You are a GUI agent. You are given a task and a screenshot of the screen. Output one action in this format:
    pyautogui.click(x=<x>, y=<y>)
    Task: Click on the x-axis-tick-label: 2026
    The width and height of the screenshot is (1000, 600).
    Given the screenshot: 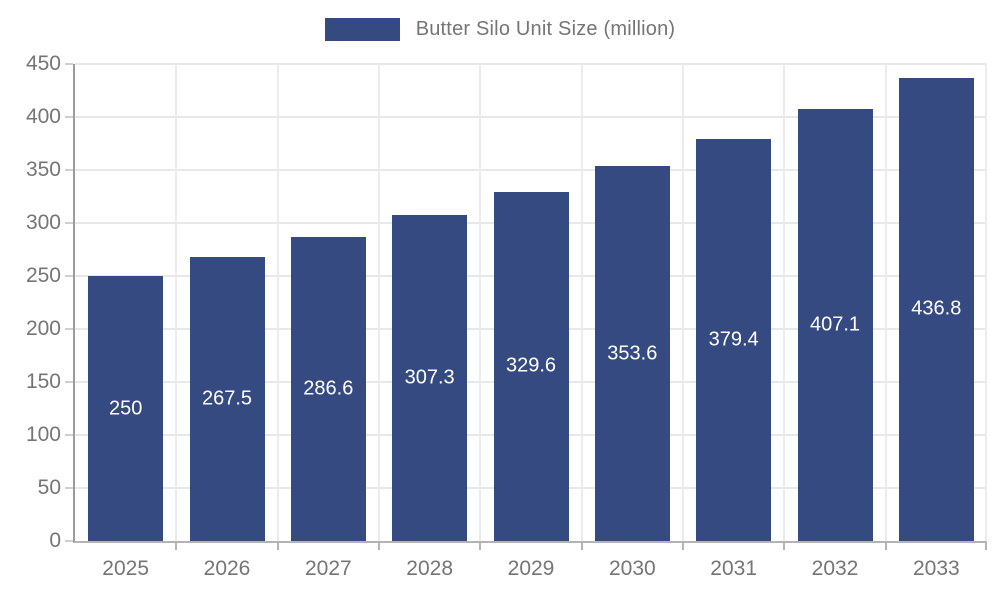 What is the action you would take?
    pyautogui.click(x=227, y=568)
    